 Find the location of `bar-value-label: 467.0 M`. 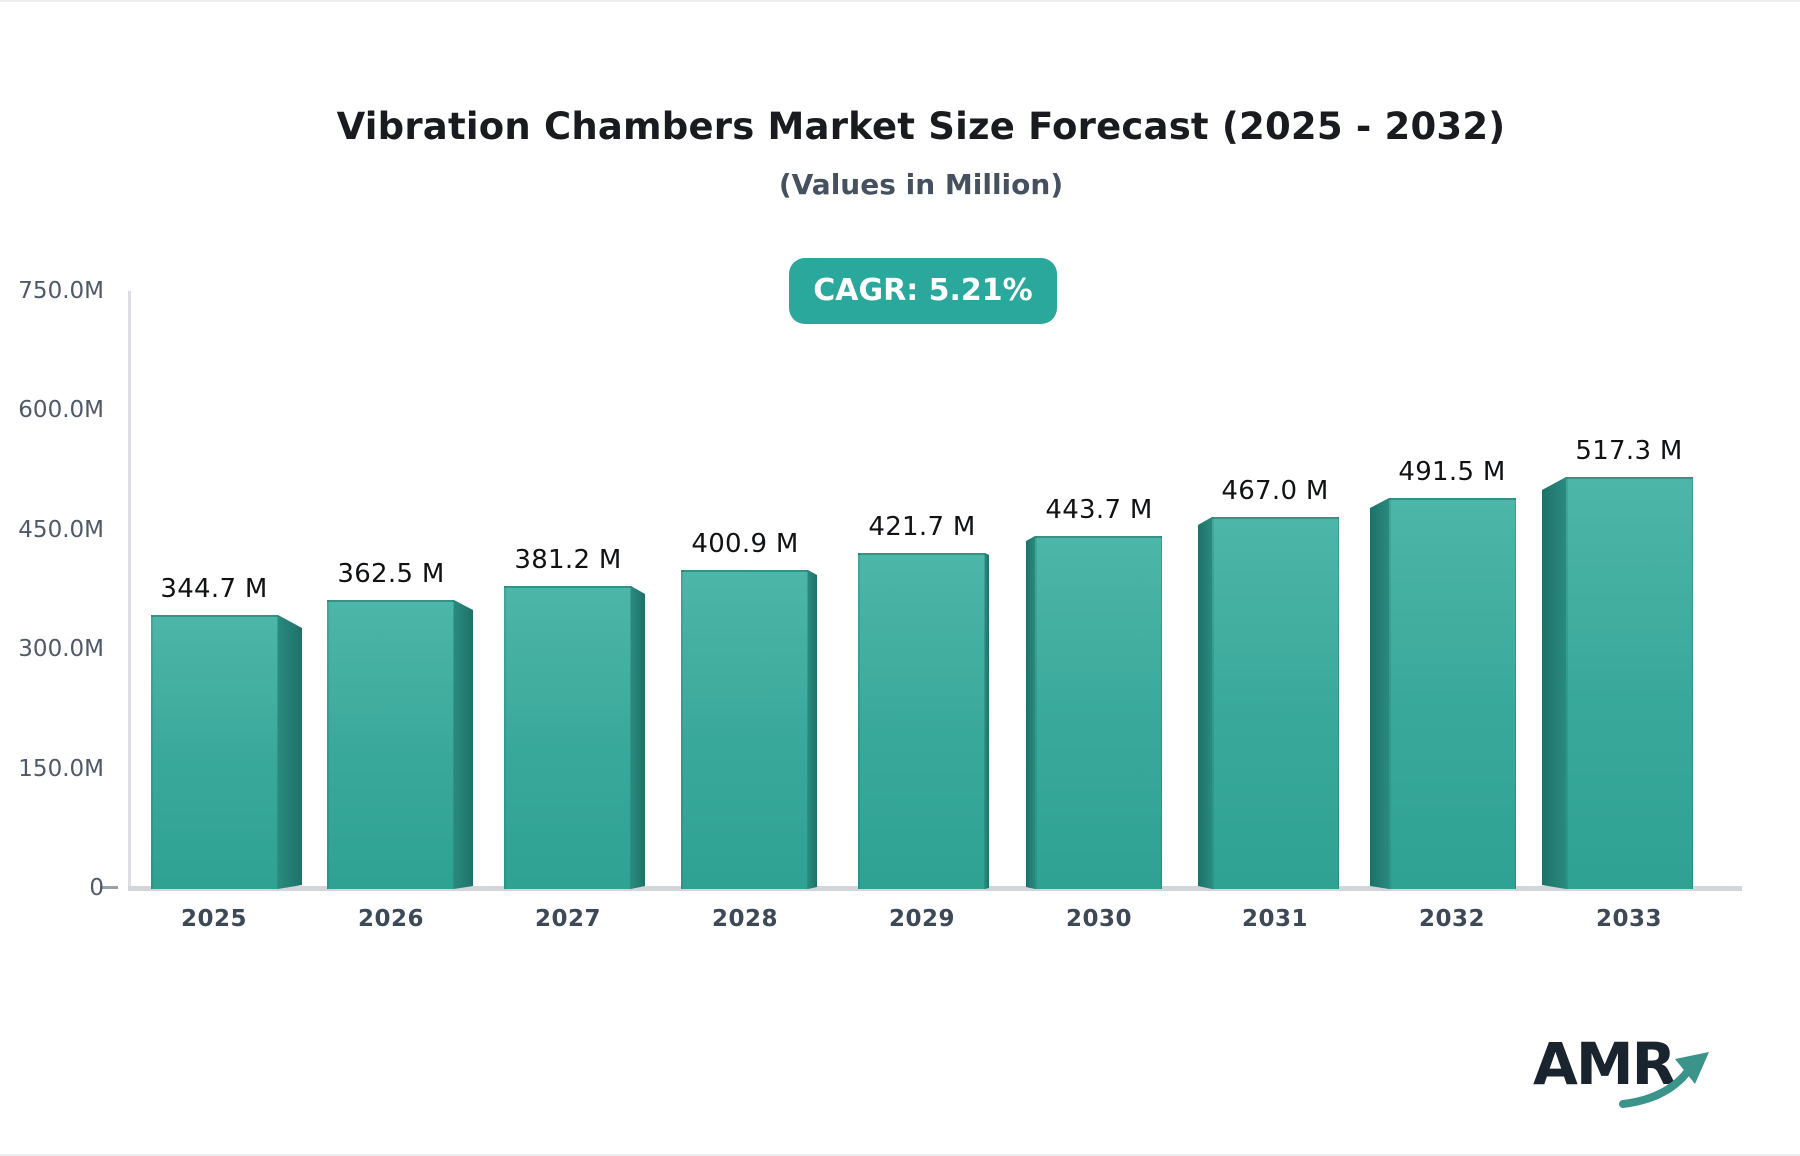

bar-value-label: 467.0 M is located at coordinates (1275, 491).